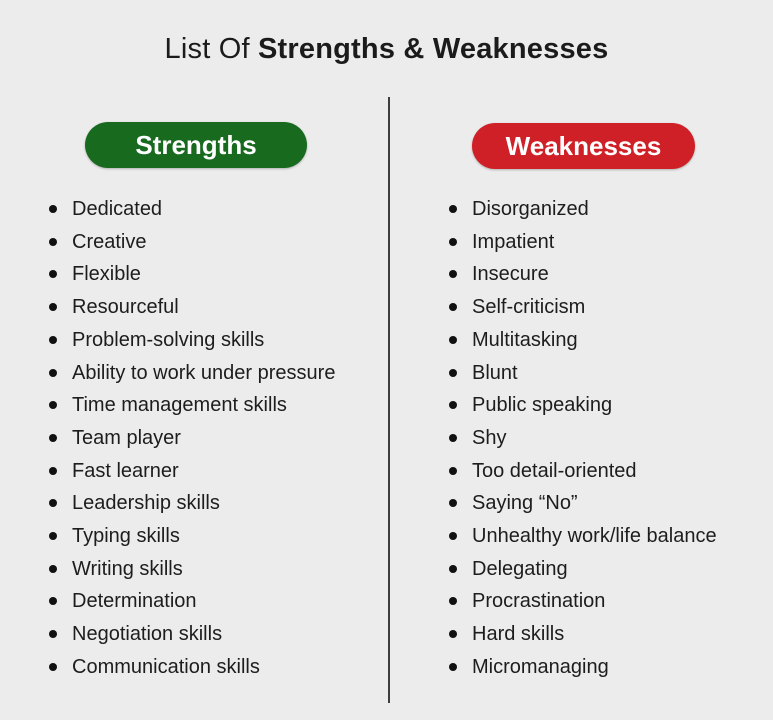 This screenshot has height=720, width=773. What do you see at coordinates (126, 536) in the screenshot?
I see `list-item-label: Typing skills` at bounding box center [126, 536].